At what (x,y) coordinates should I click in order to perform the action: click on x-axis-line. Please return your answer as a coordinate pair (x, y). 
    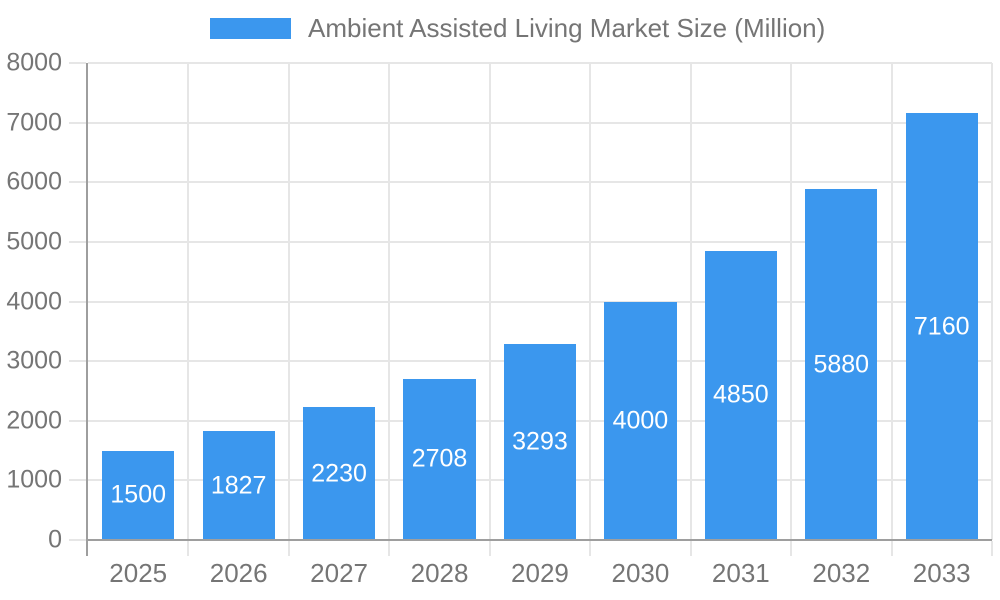
    Looking at the image, I should click on (539, 540).